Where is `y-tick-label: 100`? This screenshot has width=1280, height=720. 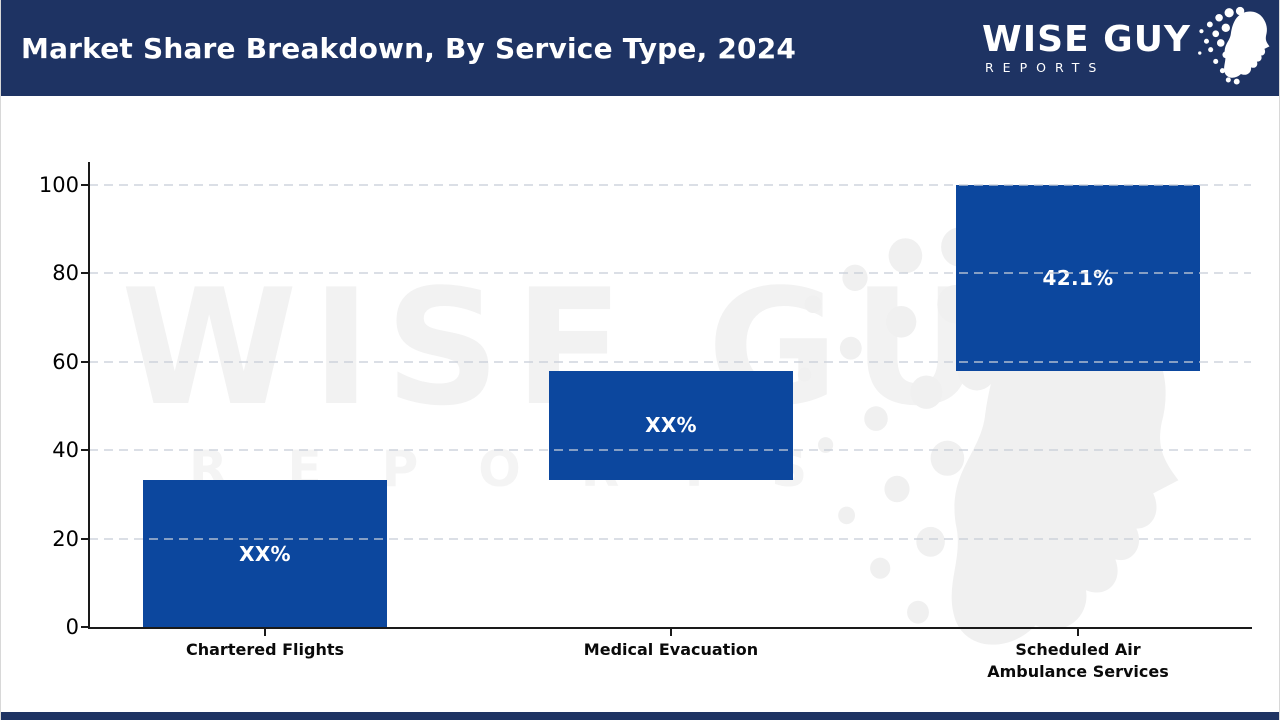
y-tick-label: 100 is located at coordinates (58, 184).